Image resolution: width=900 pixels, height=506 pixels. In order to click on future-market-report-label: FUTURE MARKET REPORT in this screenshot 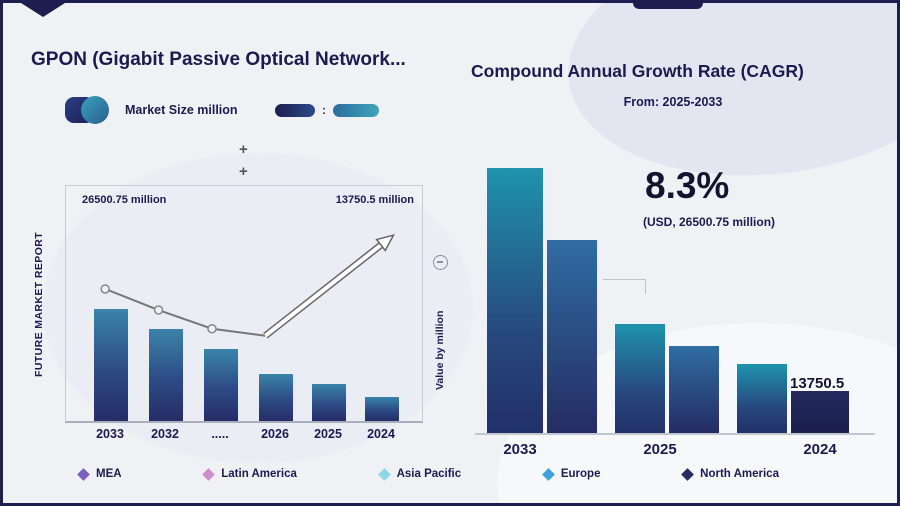, I will do `click(39, 304)`.